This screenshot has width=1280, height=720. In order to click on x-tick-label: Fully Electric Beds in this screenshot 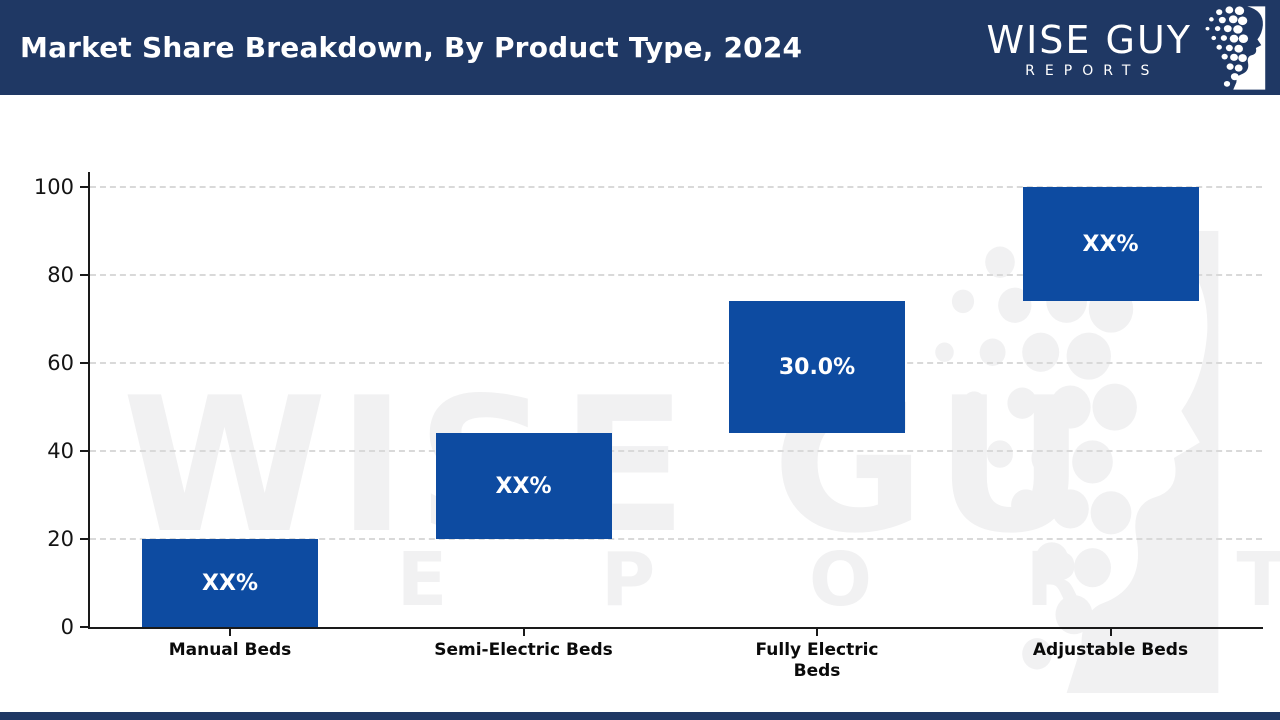, I will do `click(817, 660)`.